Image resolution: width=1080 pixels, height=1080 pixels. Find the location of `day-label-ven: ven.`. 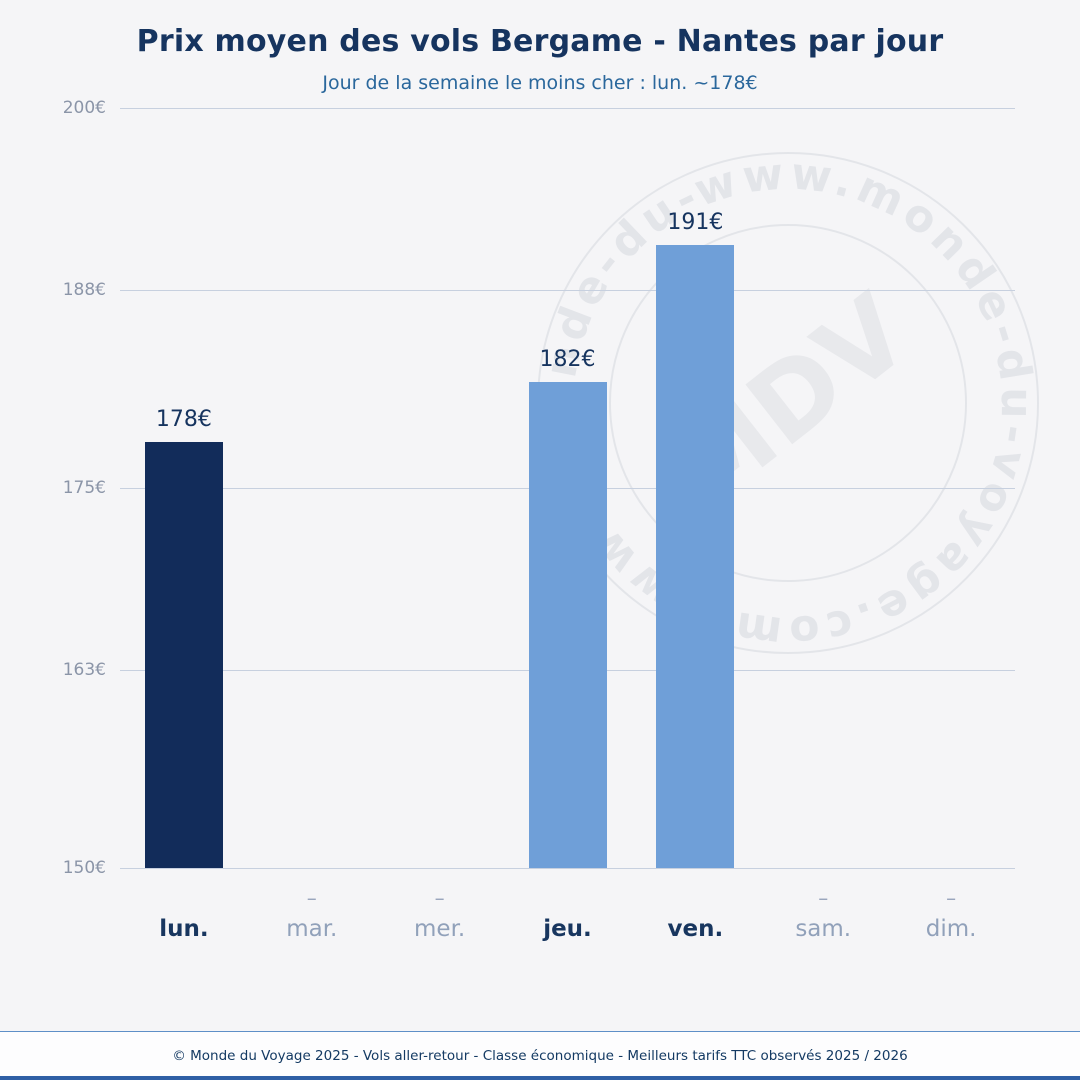

day-label-ven: ven. is located at coordinates (695, 929).